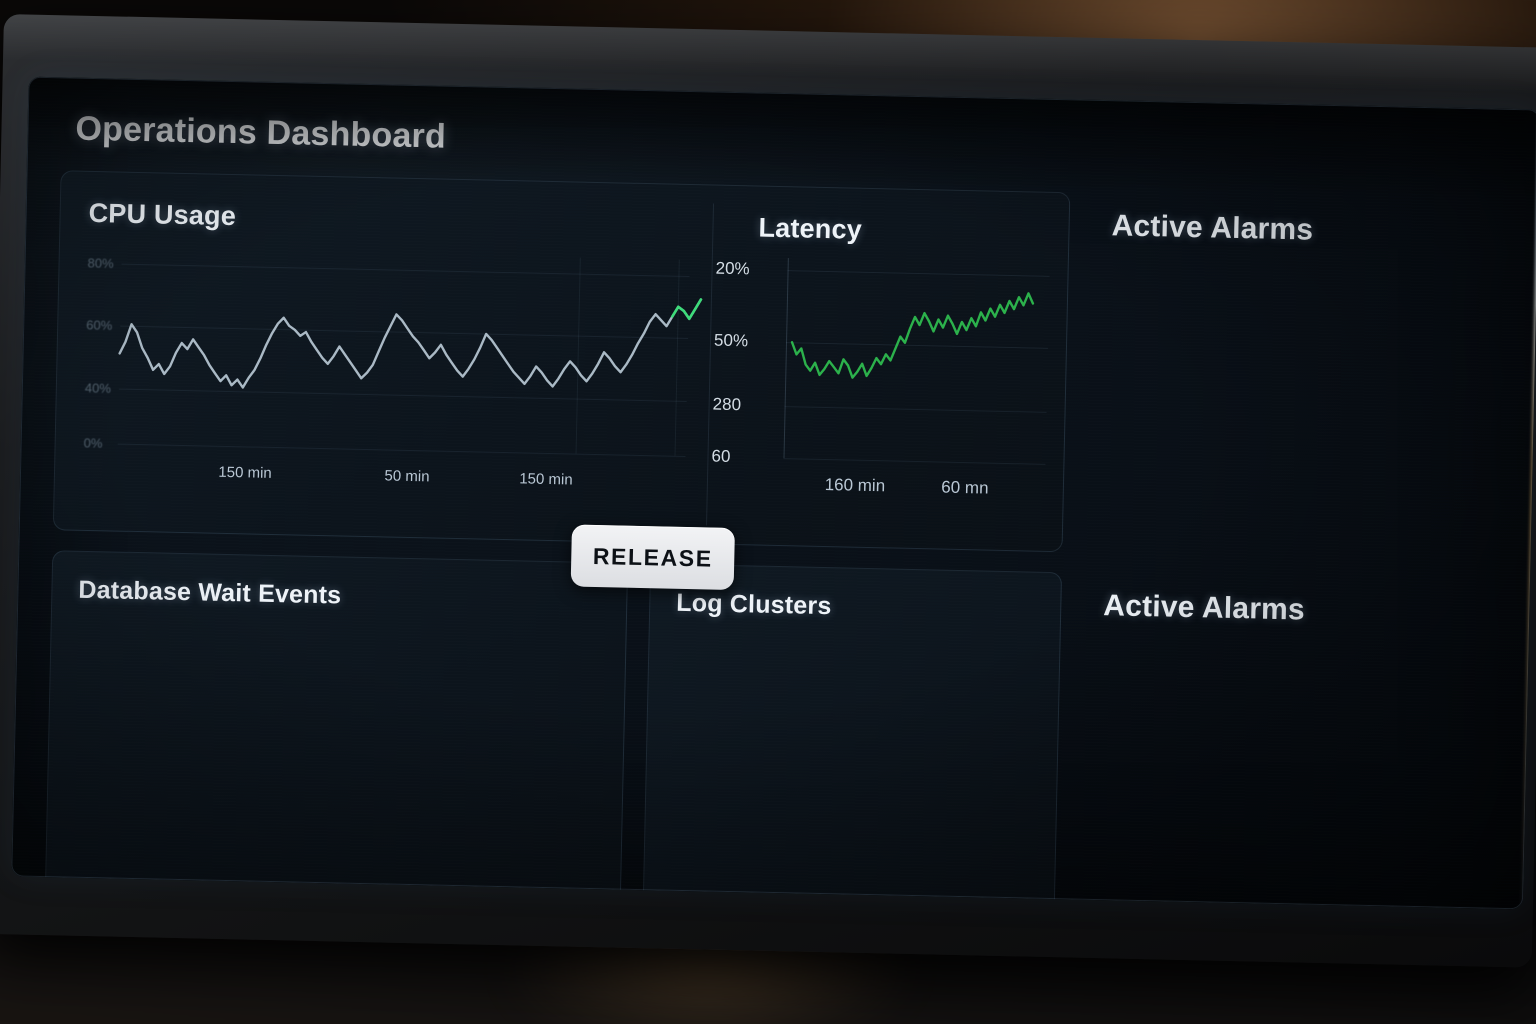 Image resolution: width=1536 pixels, height=1024 pixels. Describe the element at coordinates (732, 268) in the screenshot. I see `latency-y-tick: 20%` at that location.